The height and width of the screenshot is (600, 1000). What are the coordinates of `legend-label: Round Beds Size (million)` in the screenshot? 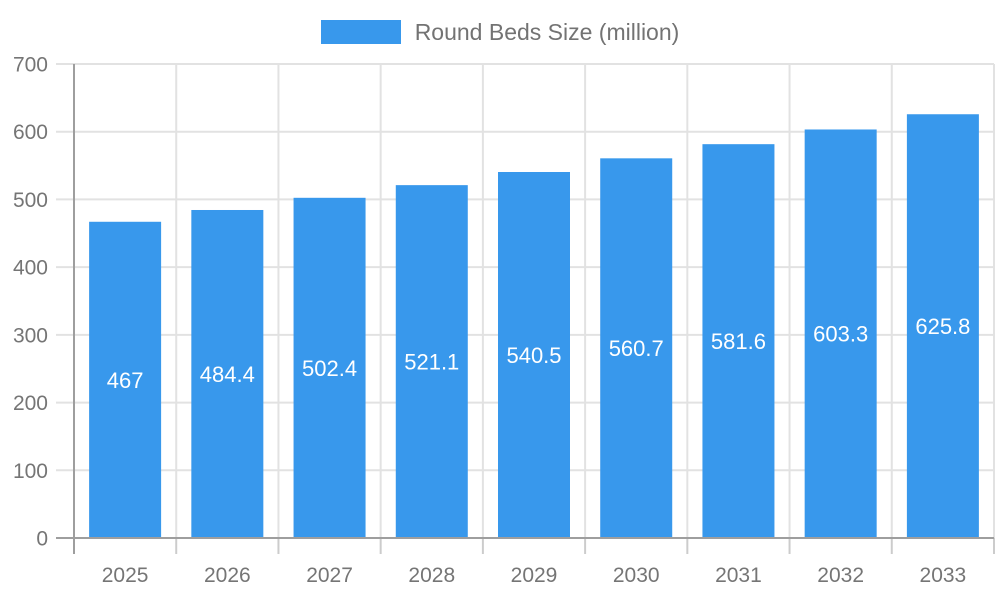 It's located at (547, 32).